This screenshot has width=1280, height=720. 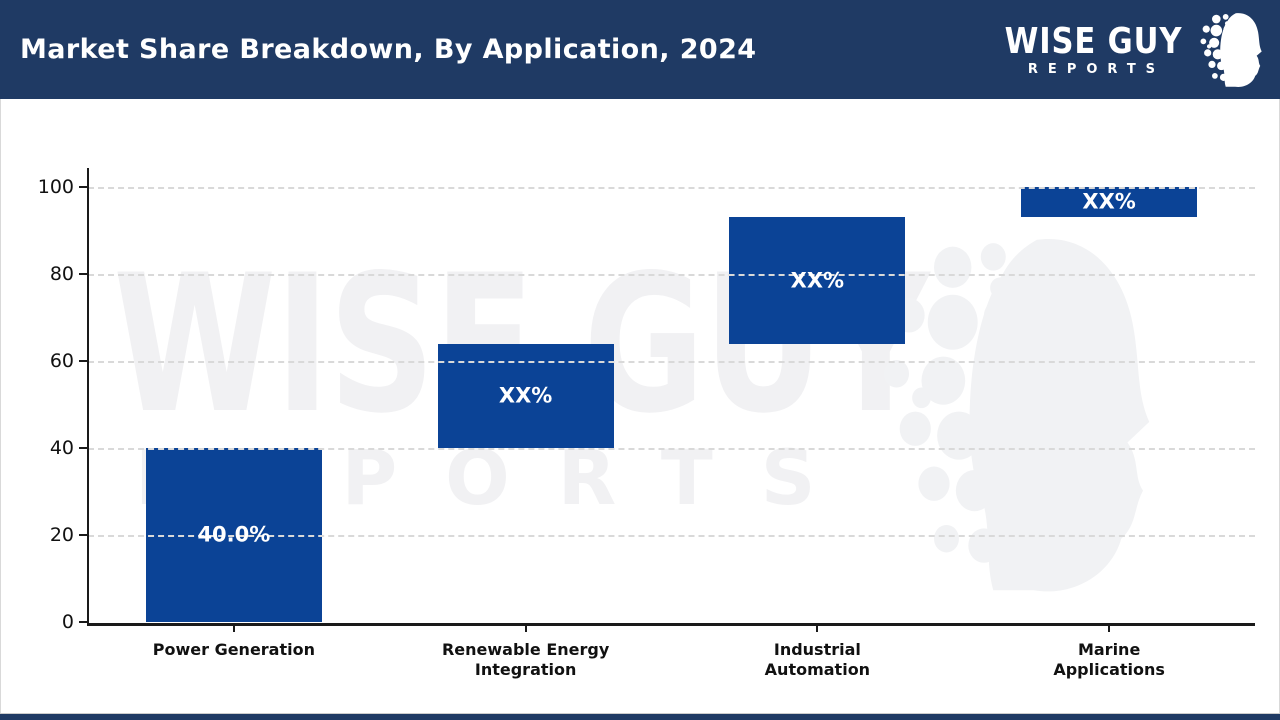 I want to click on x-axis-category-label: Industrial Automation, so click(x=817, y=659).